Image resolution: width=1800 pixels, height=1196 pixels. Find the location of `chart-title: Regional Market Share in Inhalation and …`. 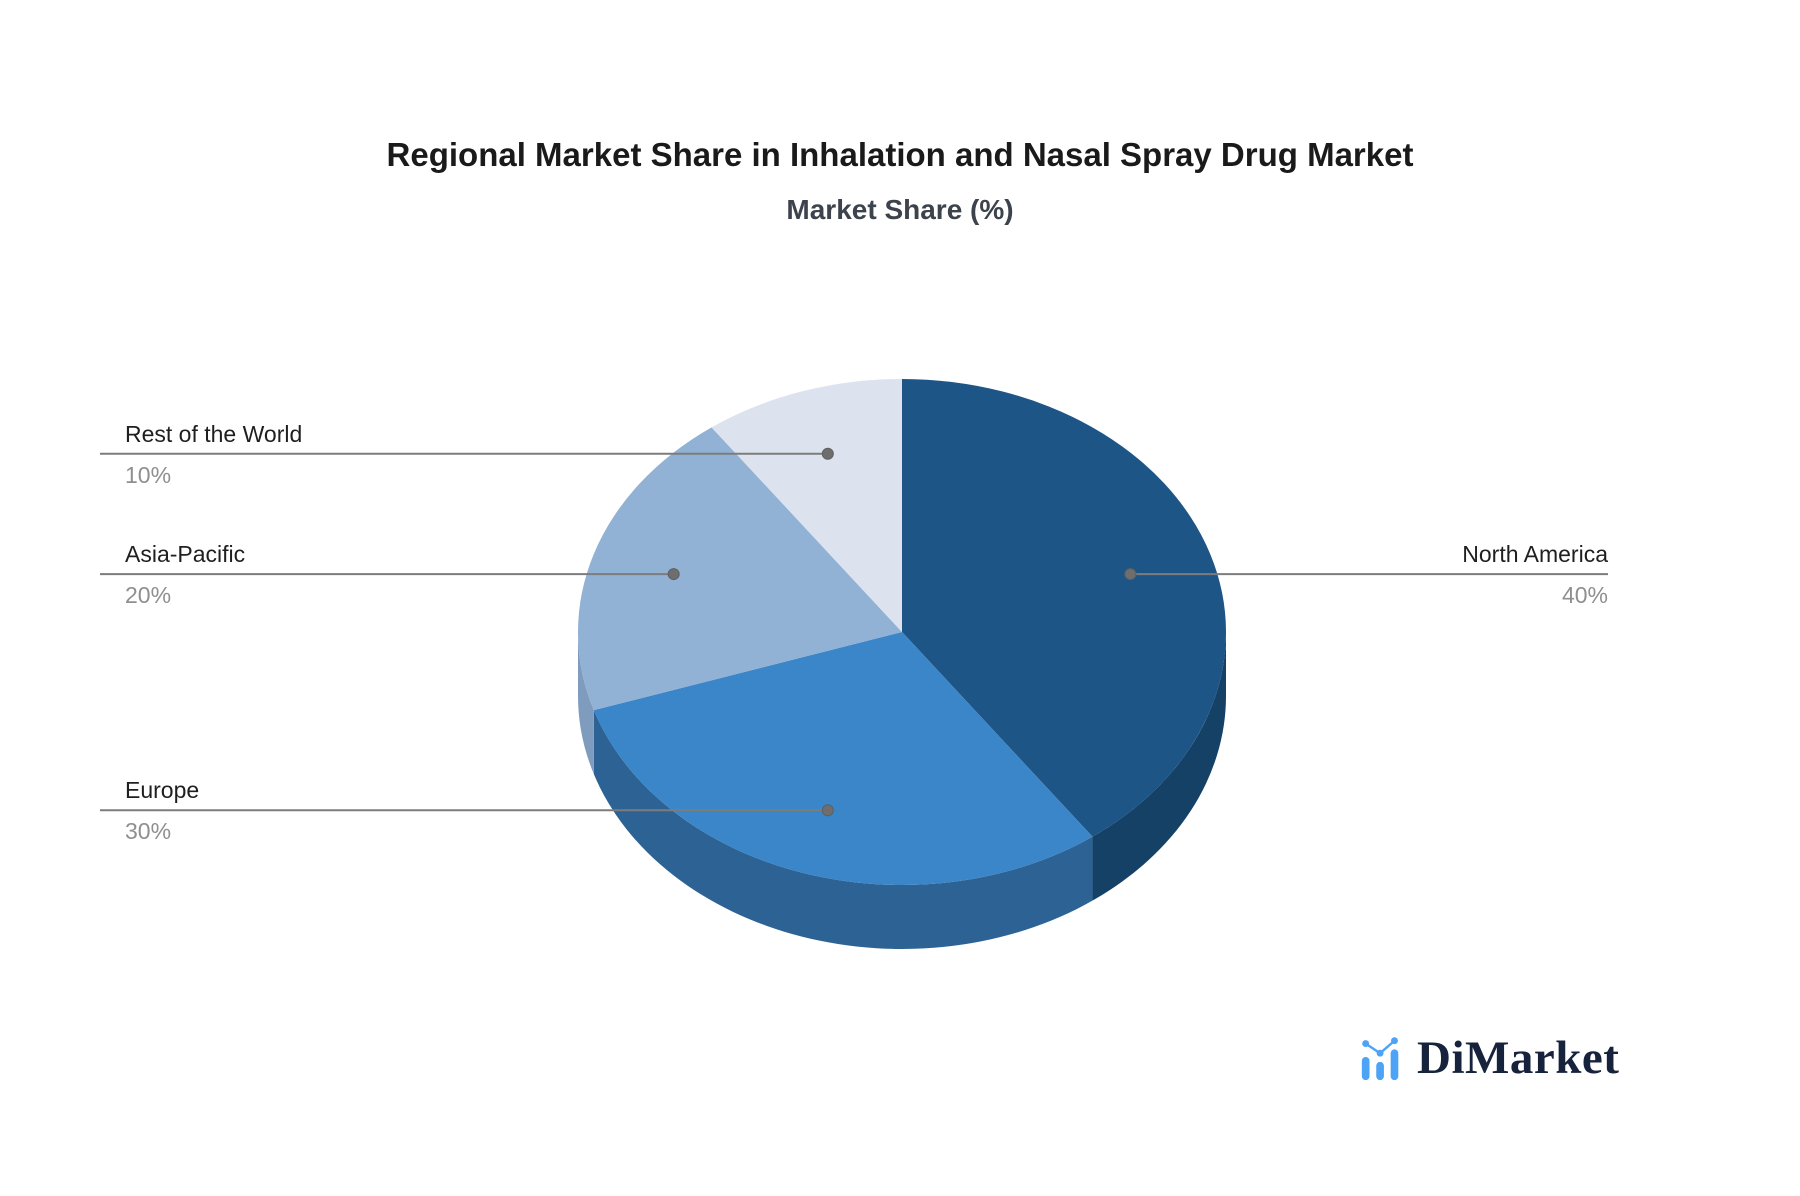

chart-title: Regional Market Share in Inhalation and … is located at coordinates (900, 154).